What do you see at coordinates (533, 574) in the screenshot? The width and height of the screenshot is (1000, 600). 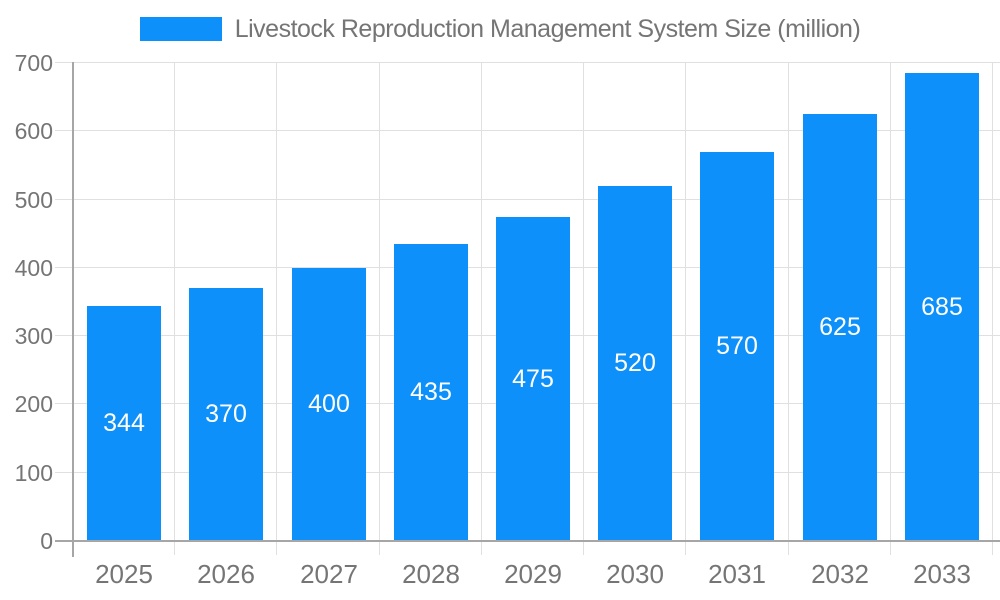 I see `x-axis-label-2029: 2029` at bounding box center [533, 574].